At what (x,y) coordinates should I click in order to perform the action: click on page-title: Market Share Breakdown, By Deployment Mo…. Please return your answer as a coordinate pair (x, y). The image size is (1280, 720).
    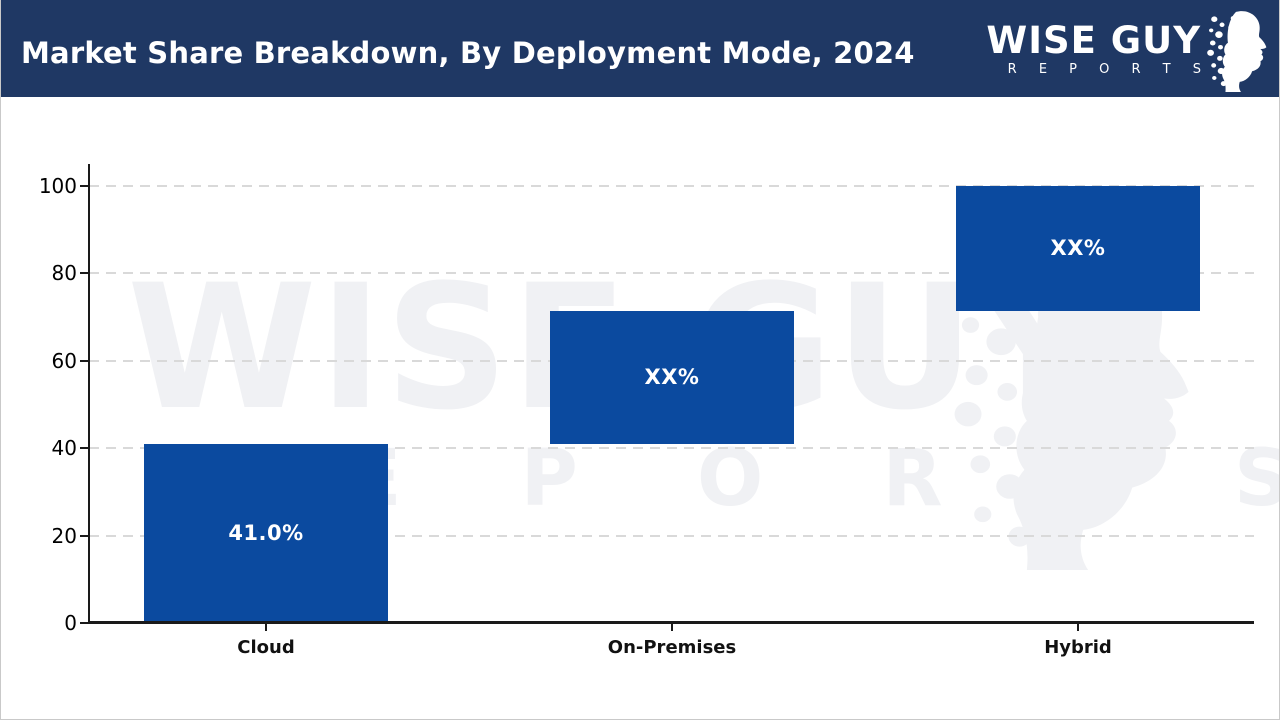
    Looking at the image, I should click on (468, 52).